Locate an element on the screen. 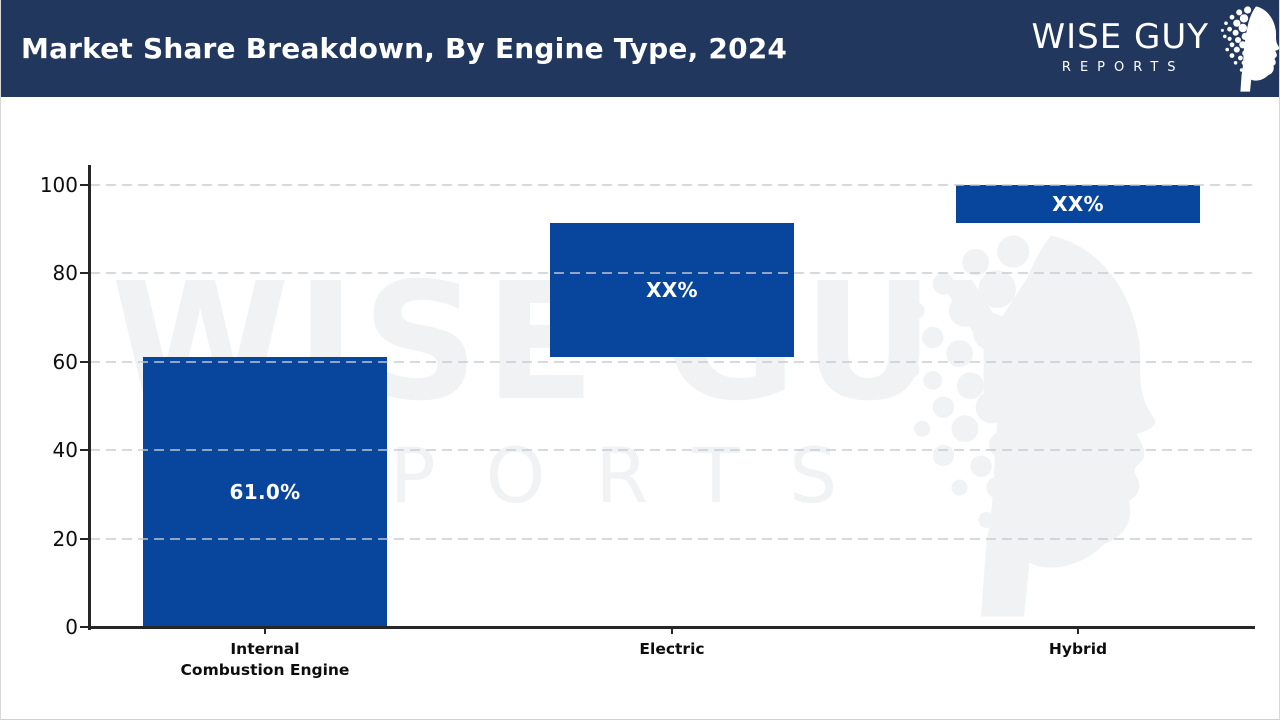  bar-hybrid: XX% is located at coordinates (1078, 204).